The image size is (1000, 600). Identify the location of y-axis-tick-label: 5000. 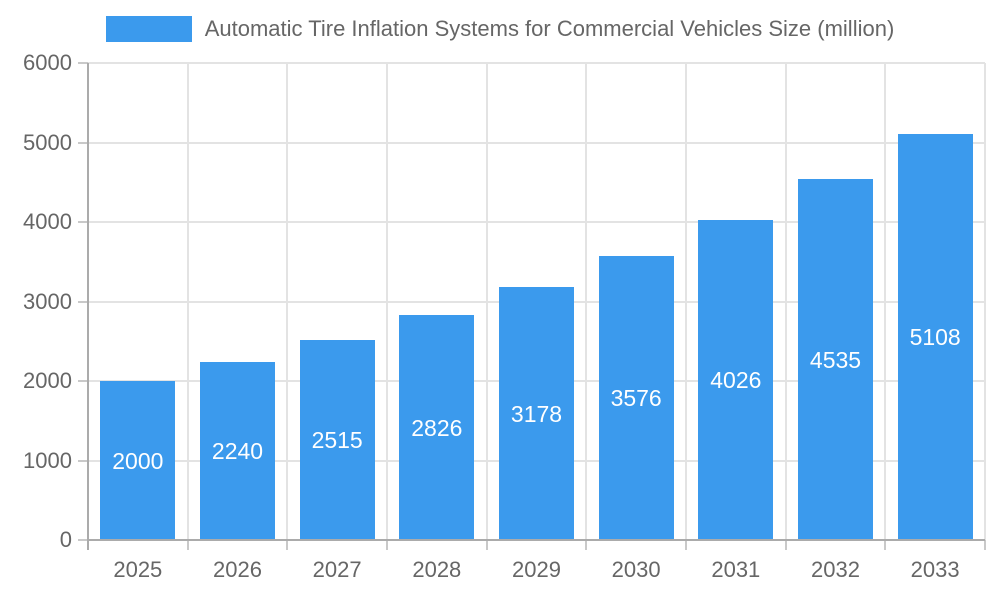
(47, 142).